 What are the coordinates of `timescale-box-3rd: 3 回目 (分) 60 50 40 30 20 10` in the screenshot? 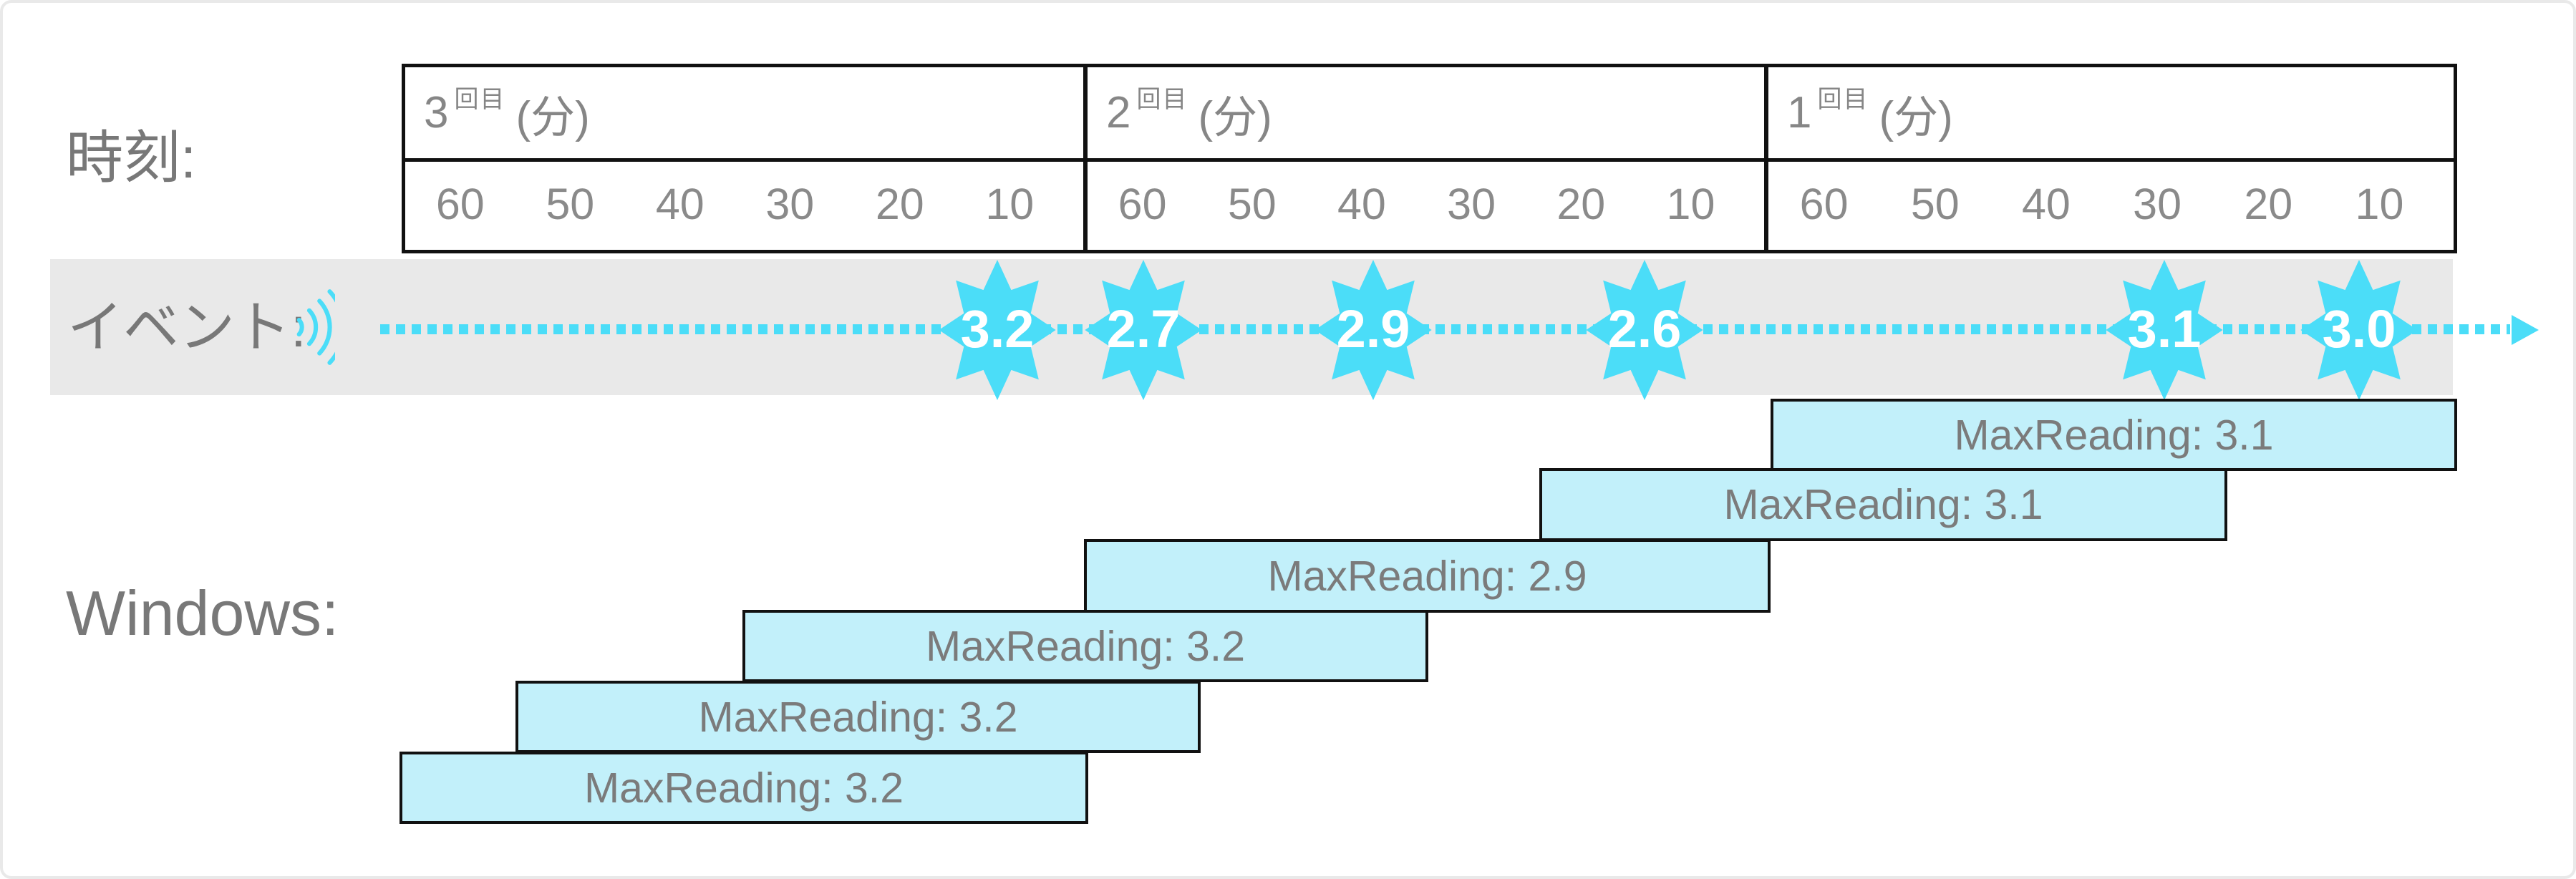 It's located at (745, 158).